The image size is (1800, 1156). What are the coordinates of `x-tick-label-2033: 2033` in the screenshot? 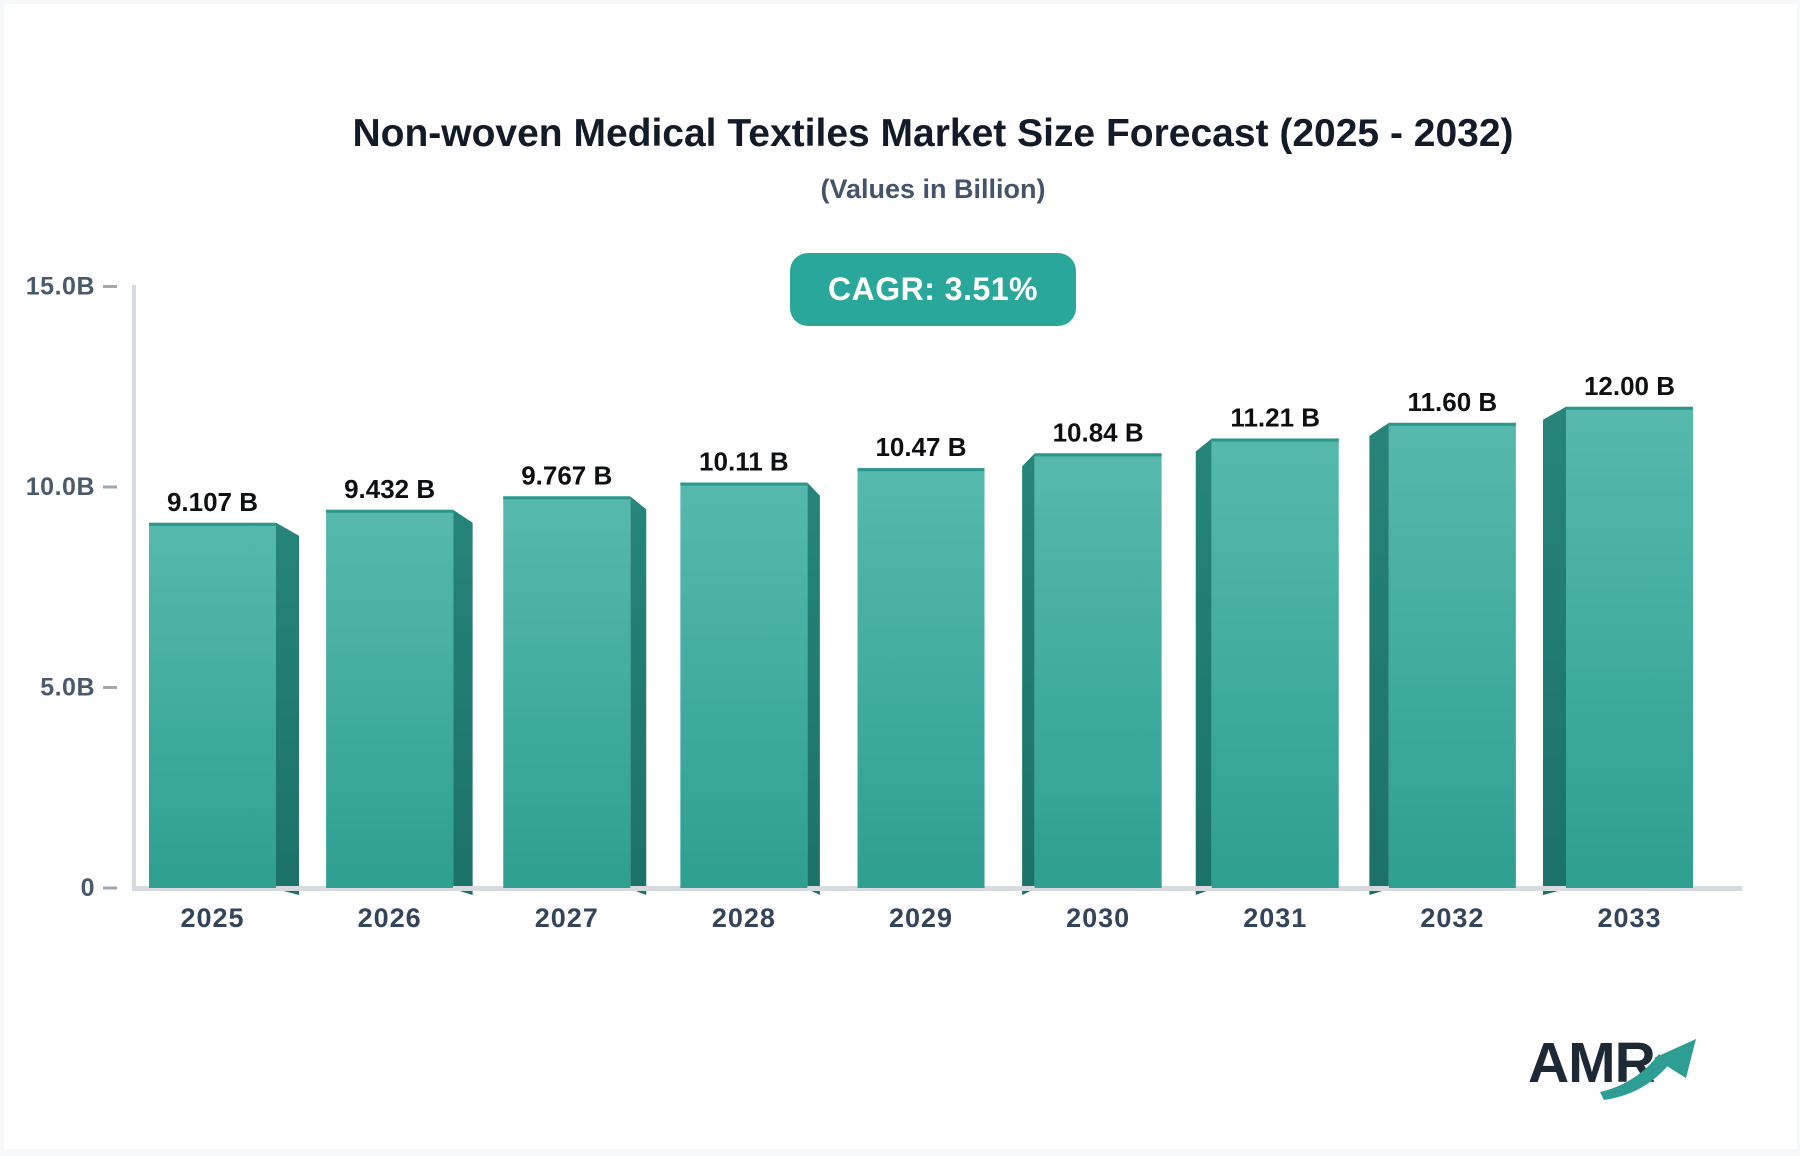 It's located at (1629, 918).